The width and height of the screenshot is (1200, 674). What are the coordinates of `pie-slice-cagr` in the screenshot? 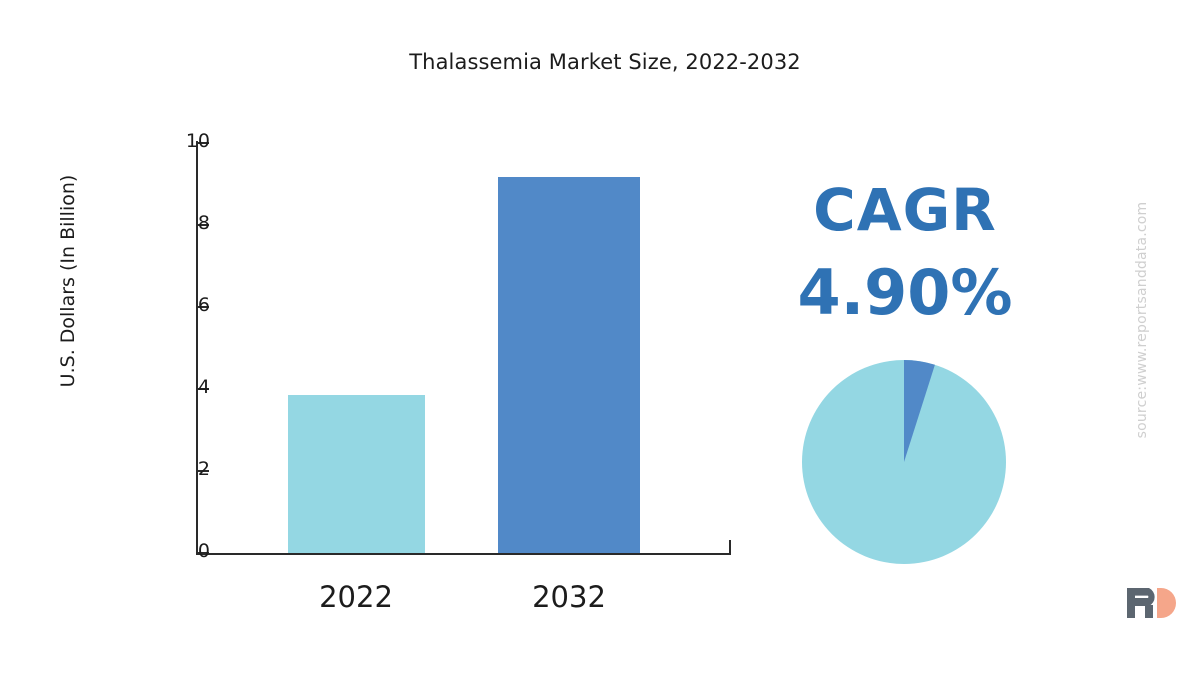 It's located at (919, 411).